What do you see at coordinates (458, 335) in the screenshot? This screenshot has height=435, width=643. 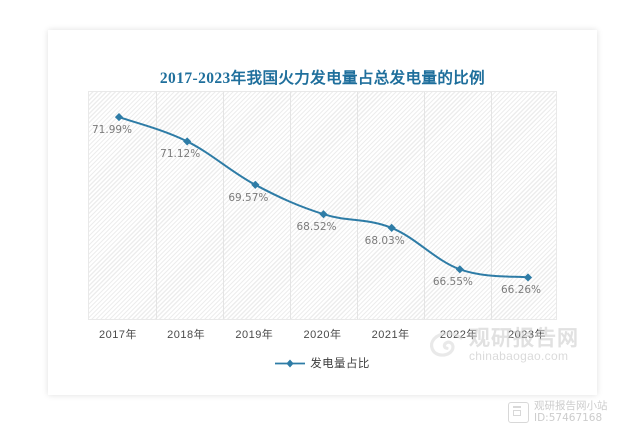 I see `x-axis-tick-label: 2022年` at bounding box center [458, 335].